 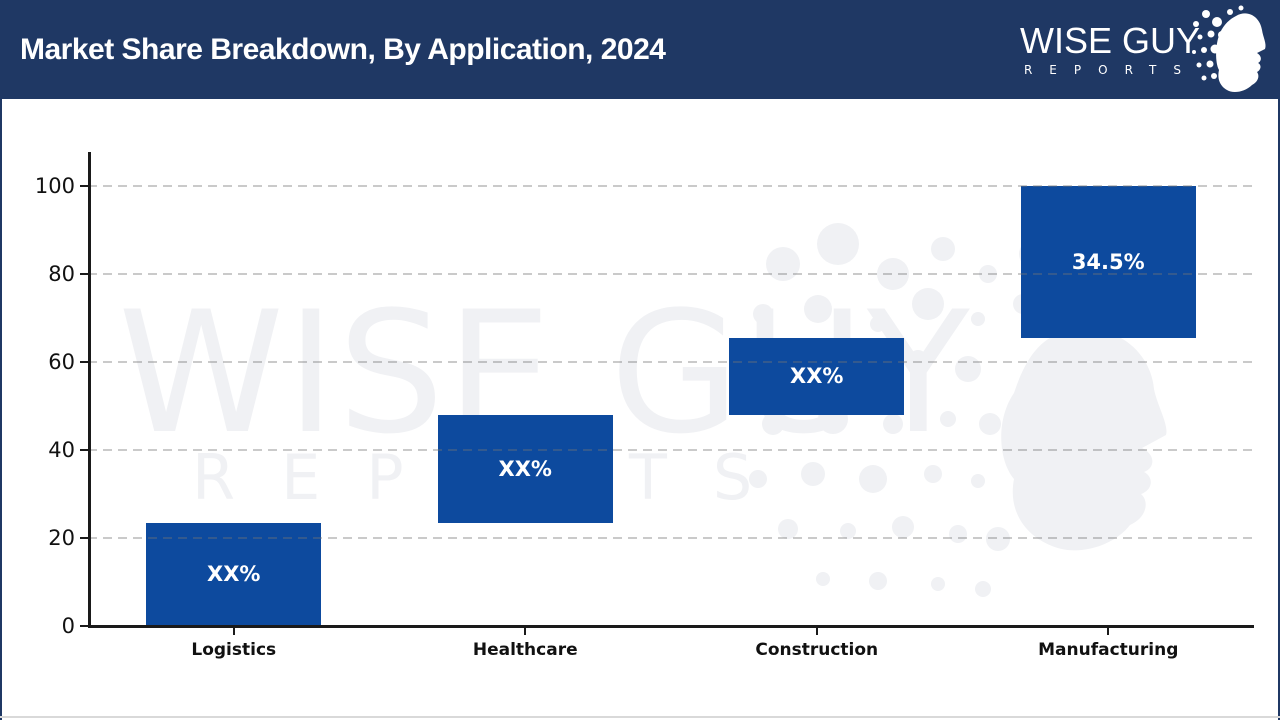 What do you see at coordinates (817, 650) in the screenshot?
I see `category-label-construction: Construction` at bounding box center [817, 650].